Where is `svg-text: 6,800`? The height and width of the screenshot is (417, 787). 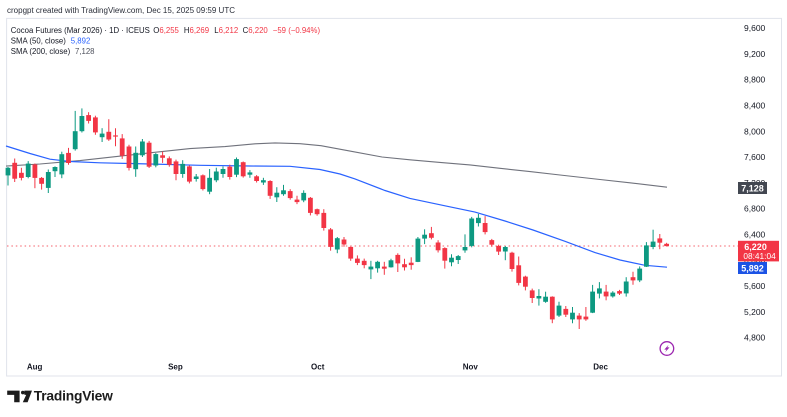
svg-text: 6,800 is located at coordinates (755, 209).